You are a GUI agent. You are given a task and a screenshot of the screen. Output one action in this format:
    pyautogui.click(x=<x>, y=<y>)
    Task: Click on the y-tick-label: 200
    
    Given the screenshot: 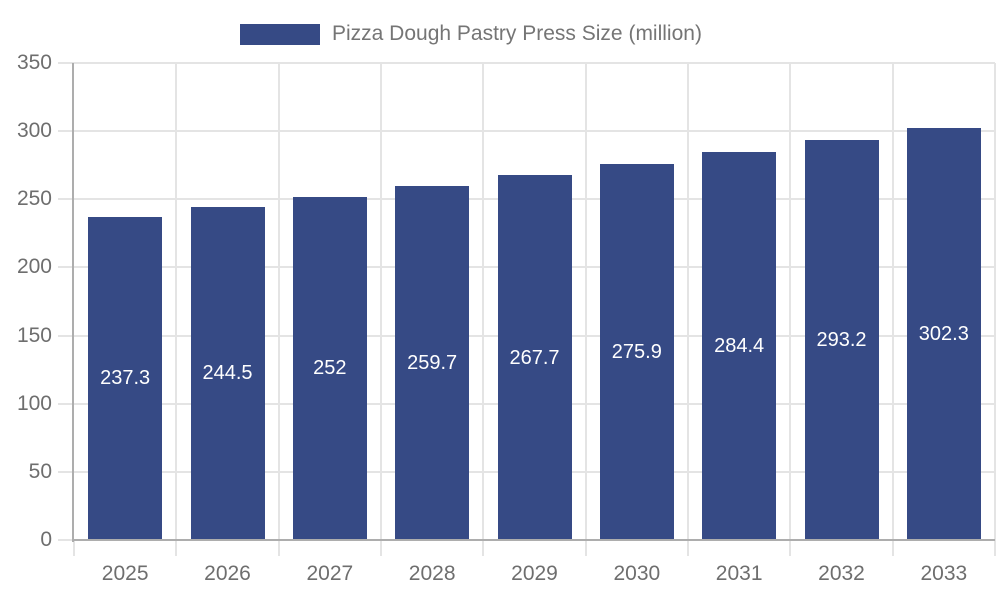 What is the action you would take?
    pyautogui.click(x=34, y=267)
    